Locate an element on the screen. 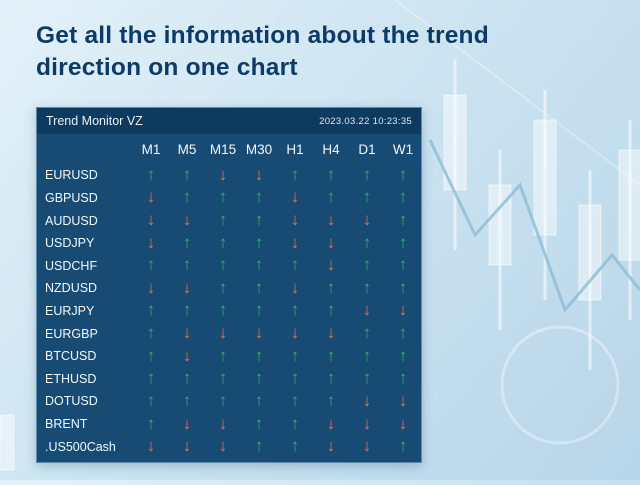 The image size is (640, 485). table-row: EURUSD ↑ ↑ ↓ ↓ ↑ ↑ ↑ ↑ is located at coordinates (229, 175).